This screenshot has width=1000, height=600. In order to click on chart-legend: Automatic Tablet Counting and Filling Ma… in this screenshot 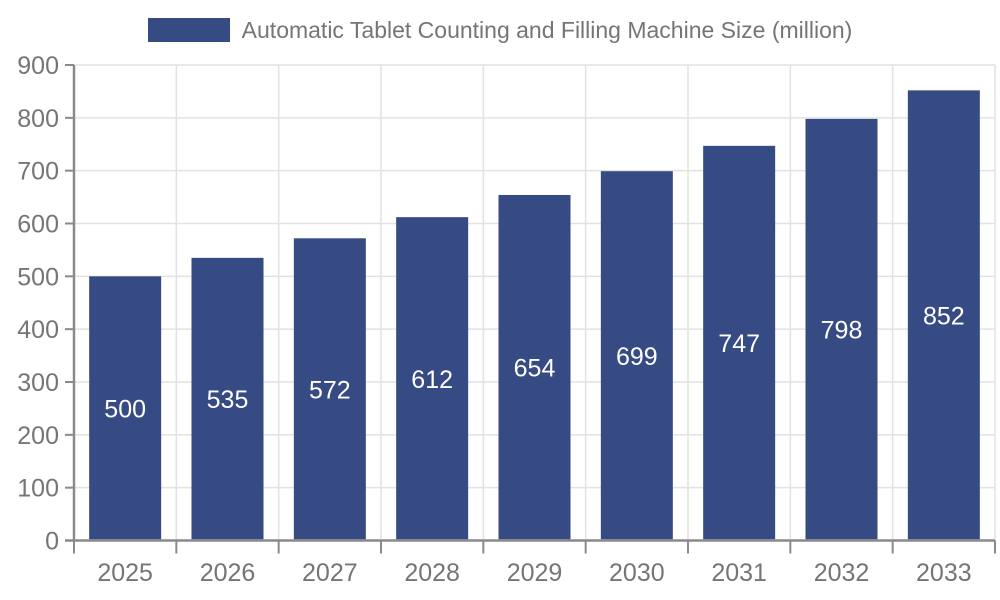, I will do `click(500, 30)`.